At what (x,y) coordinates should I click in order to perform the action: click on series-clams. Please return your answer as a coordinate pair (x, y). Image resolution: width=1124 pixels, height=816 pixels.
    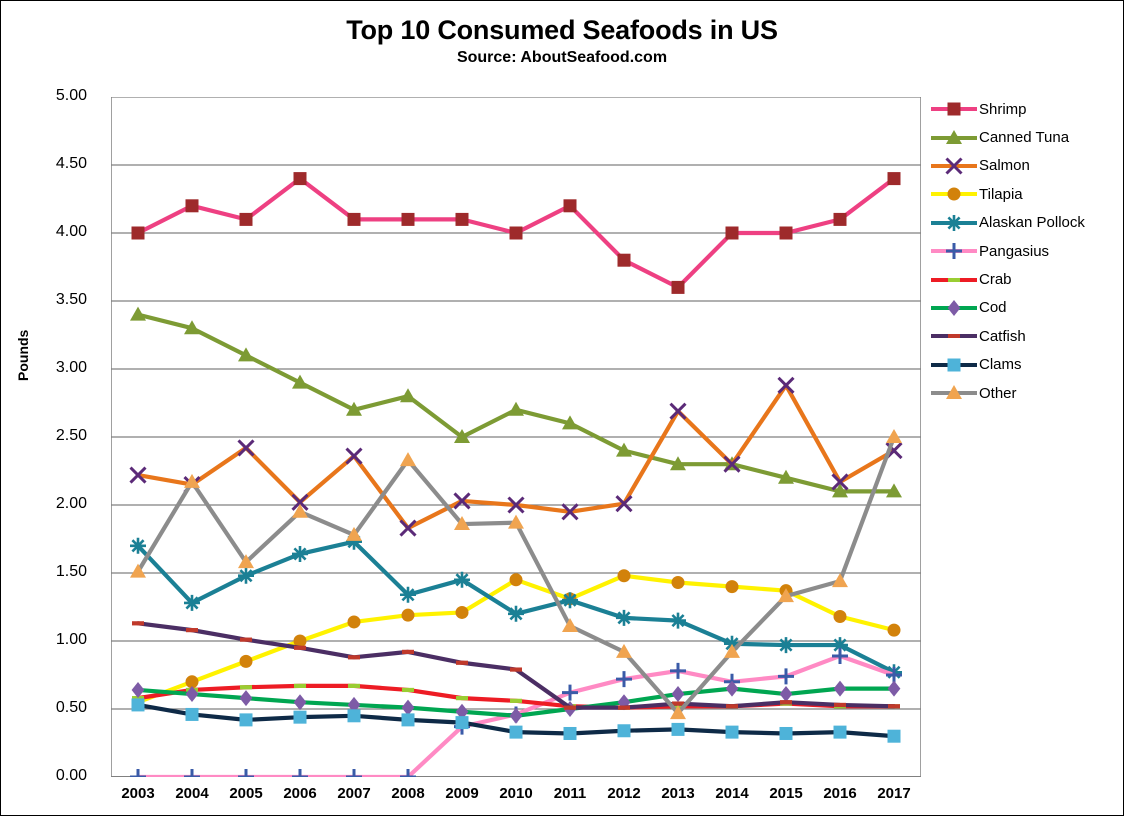
    Looking at the image, I should click on (516, 720).